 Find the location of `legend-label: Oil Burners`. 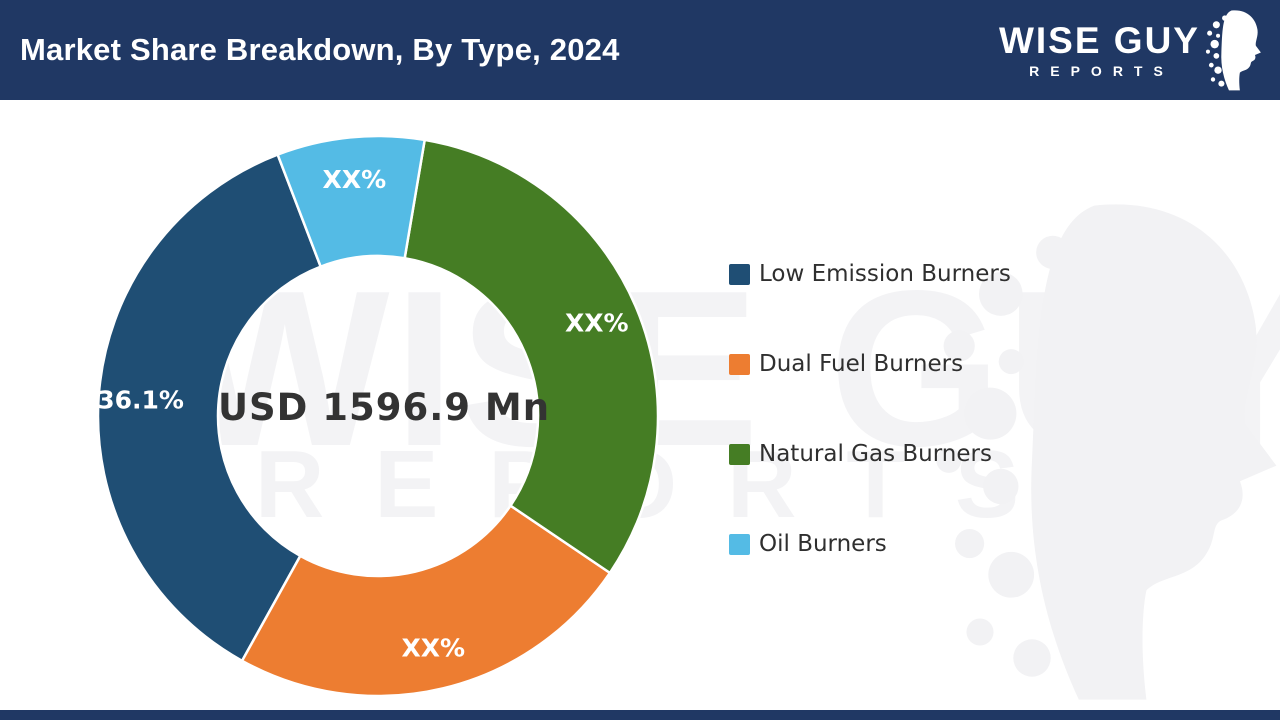

legend-label: Oil Burners is located at coordinates (823, 544).